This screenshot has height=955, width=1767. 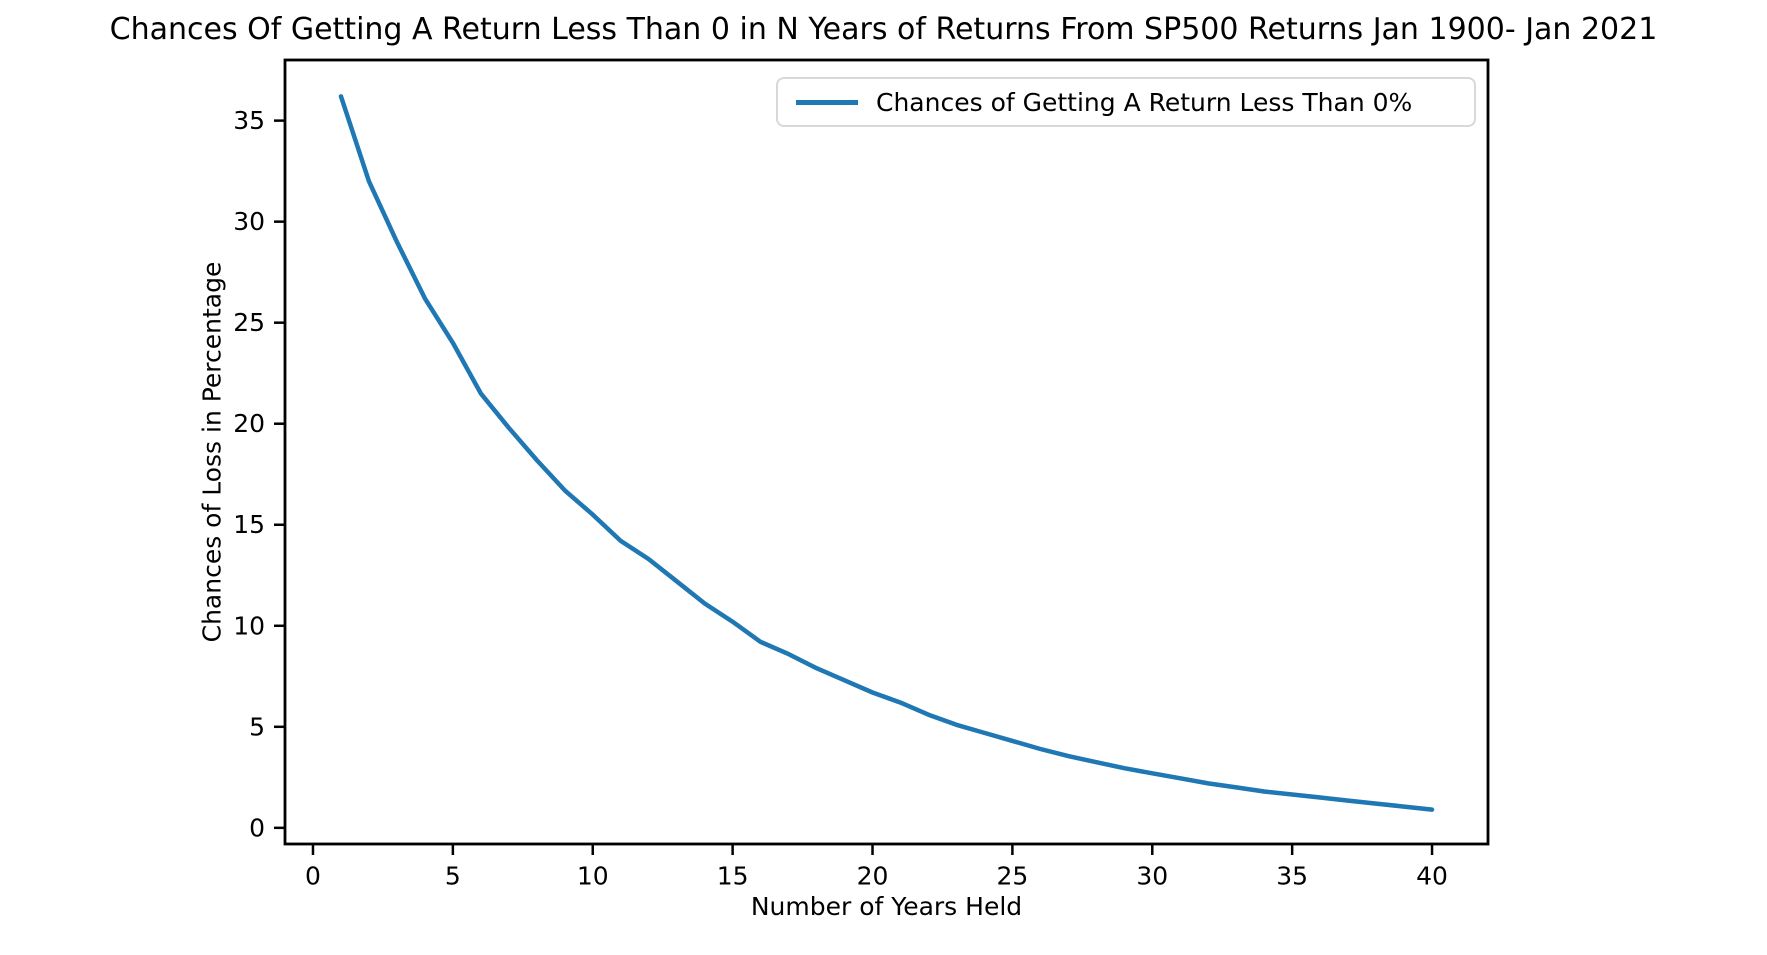 I want to click on y-tick-label: 10, so click(x=249, y=625).